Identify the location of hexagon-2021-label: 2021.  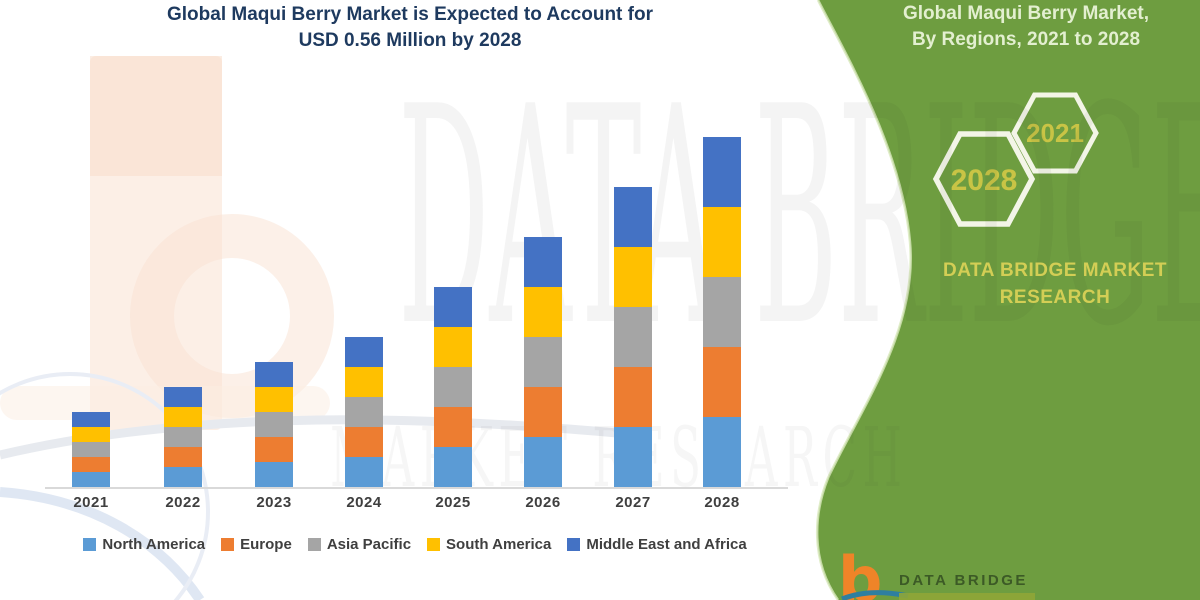
(1055, 133).